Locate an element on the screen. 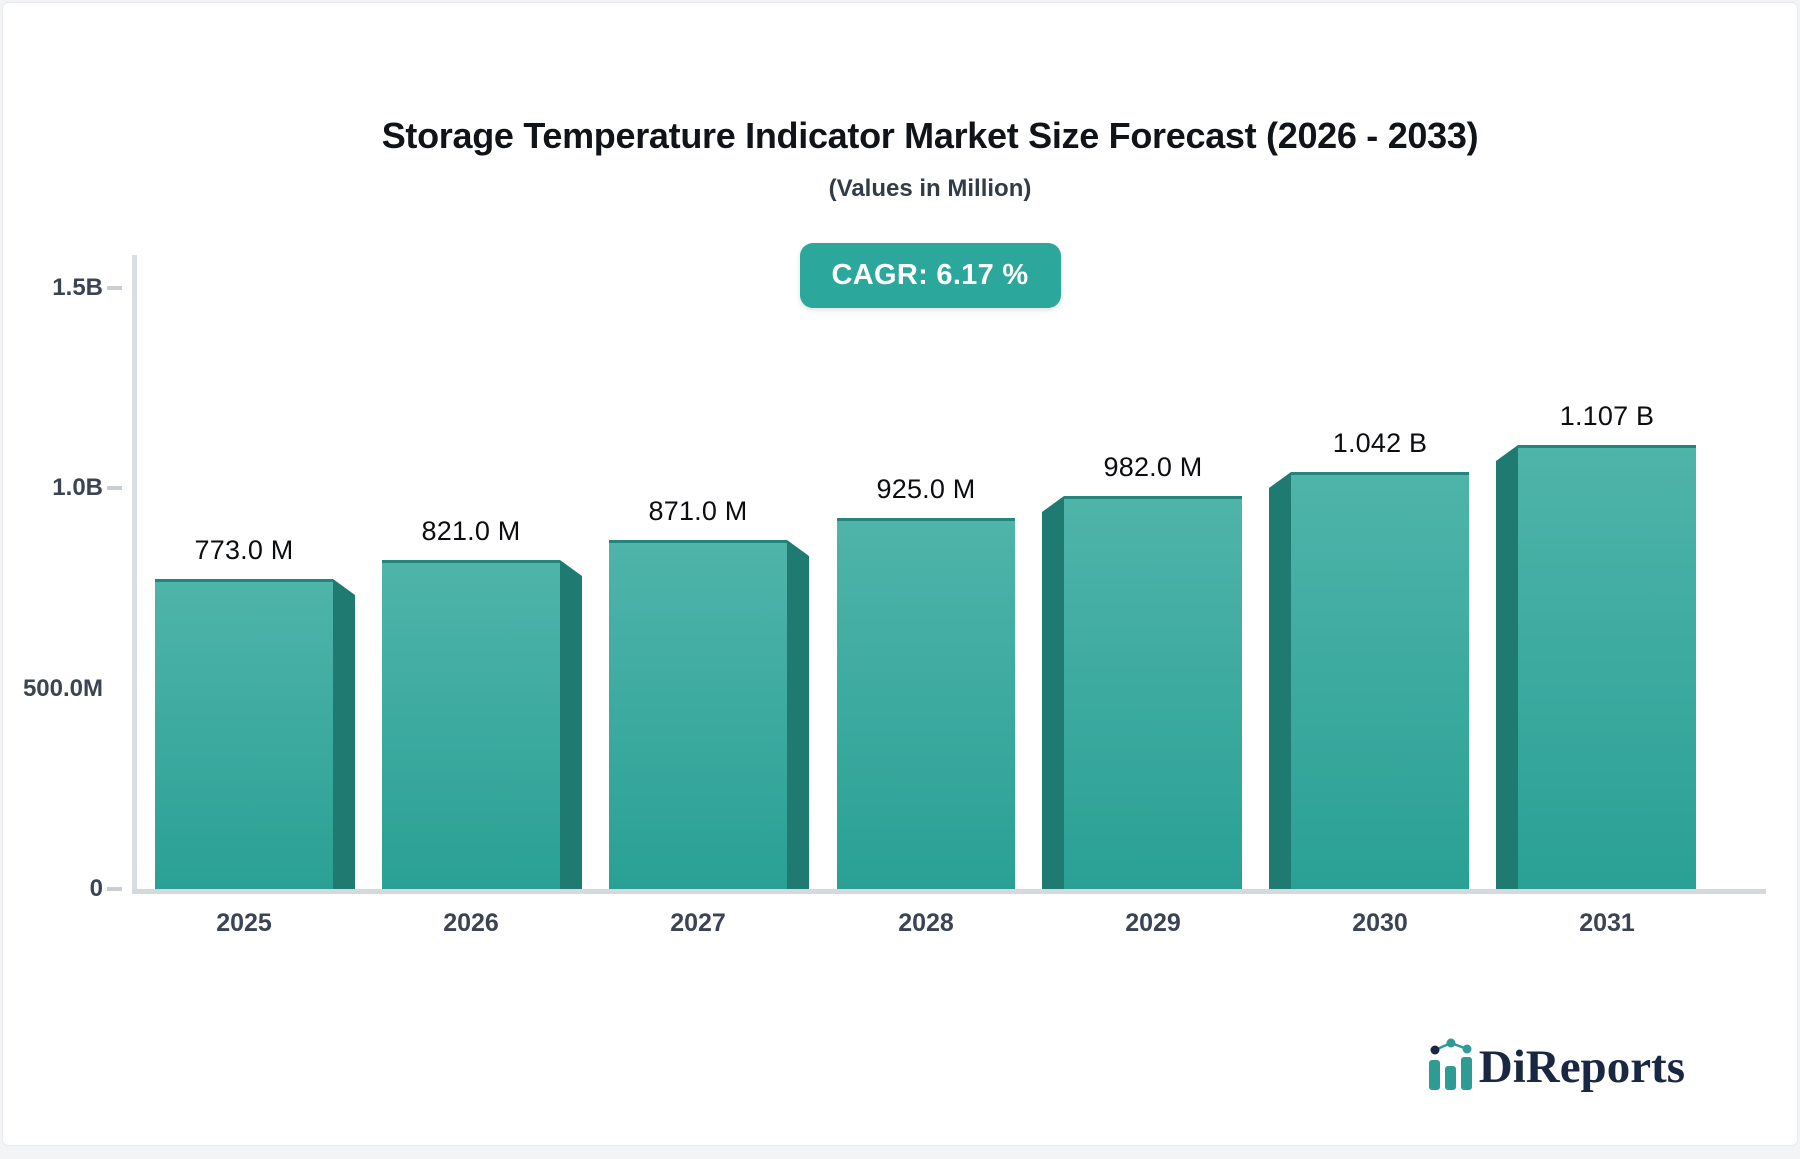 The width and height of the screenshot is (1800, 1159). x-axis-label: 2028 is located at coordinates (926, 923).